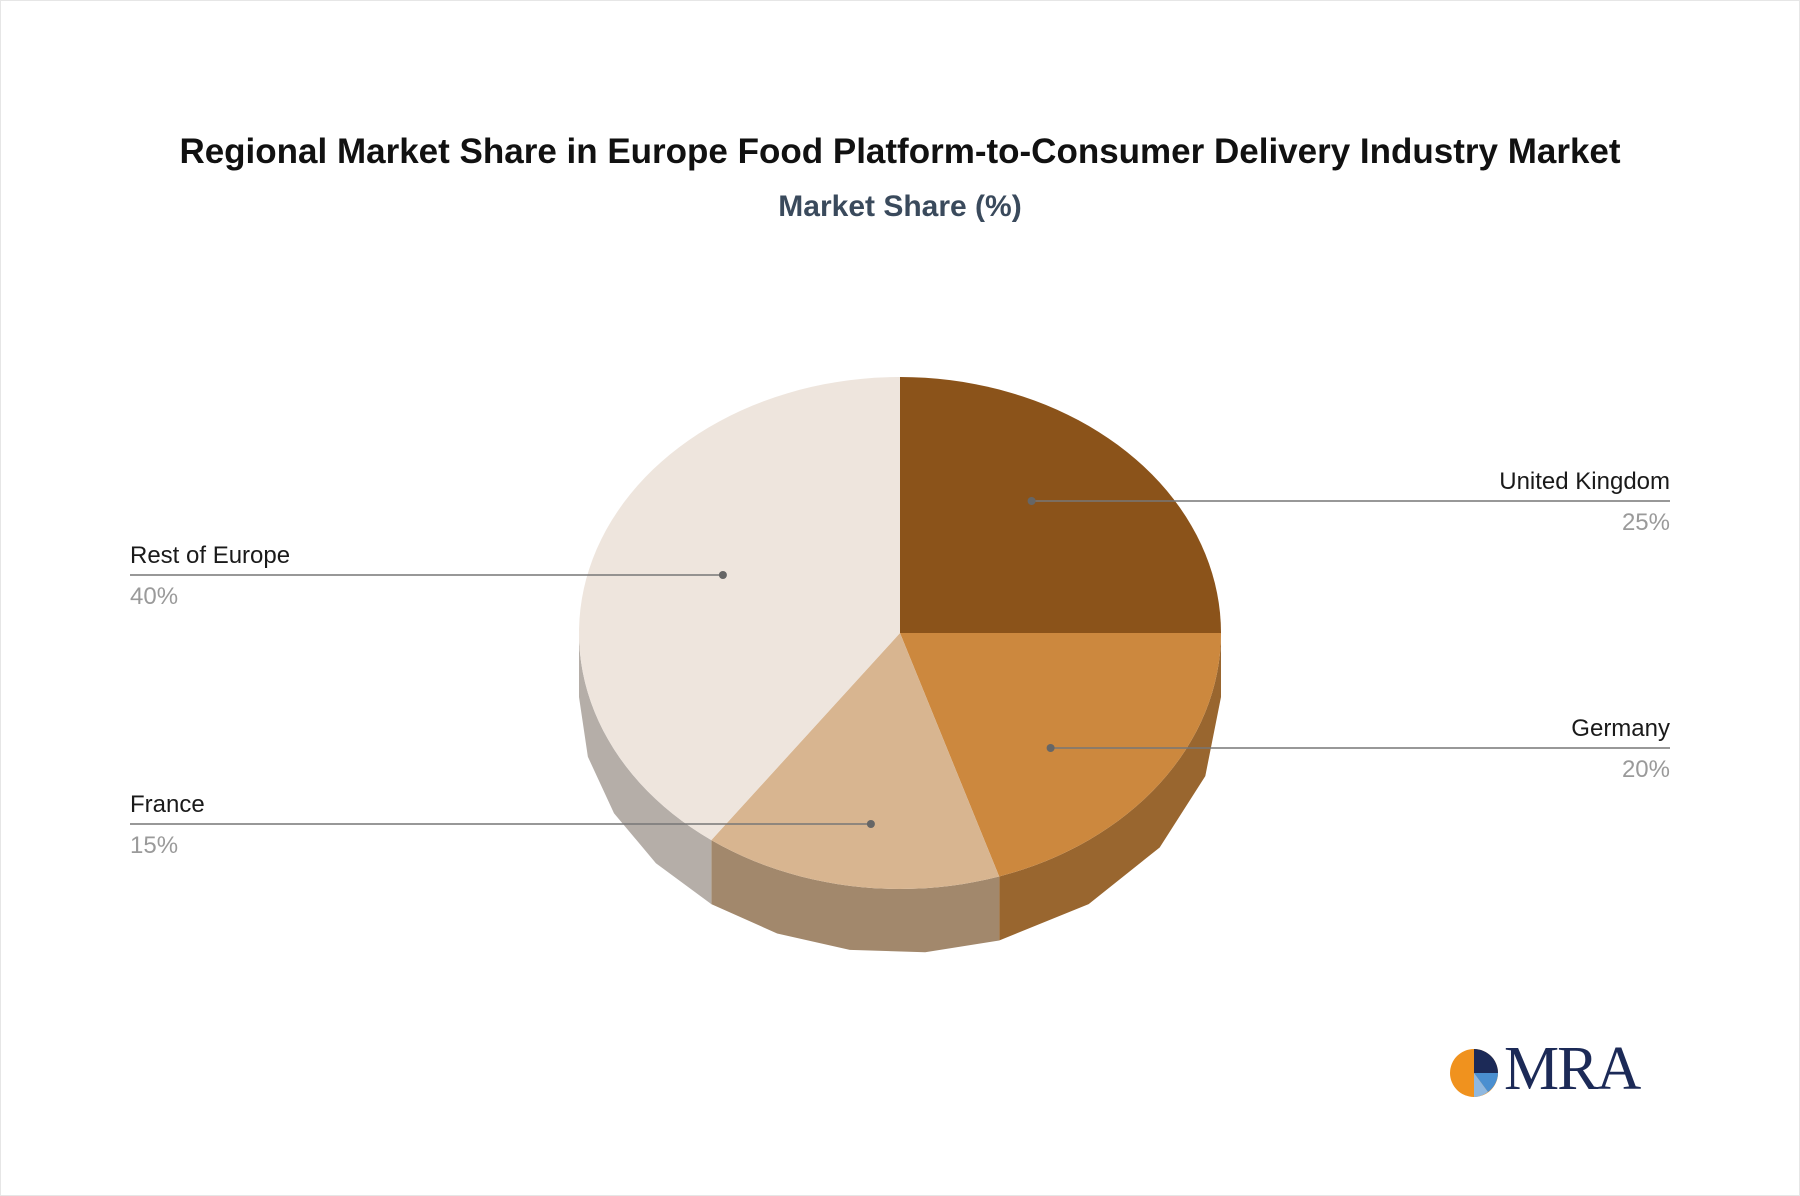 The width and height of the screenshot is (1800, 1196). Describe the element at coordinates (900, 206) in the screenshot. I see `chart-subtitle: Market Share (%)` at that location.